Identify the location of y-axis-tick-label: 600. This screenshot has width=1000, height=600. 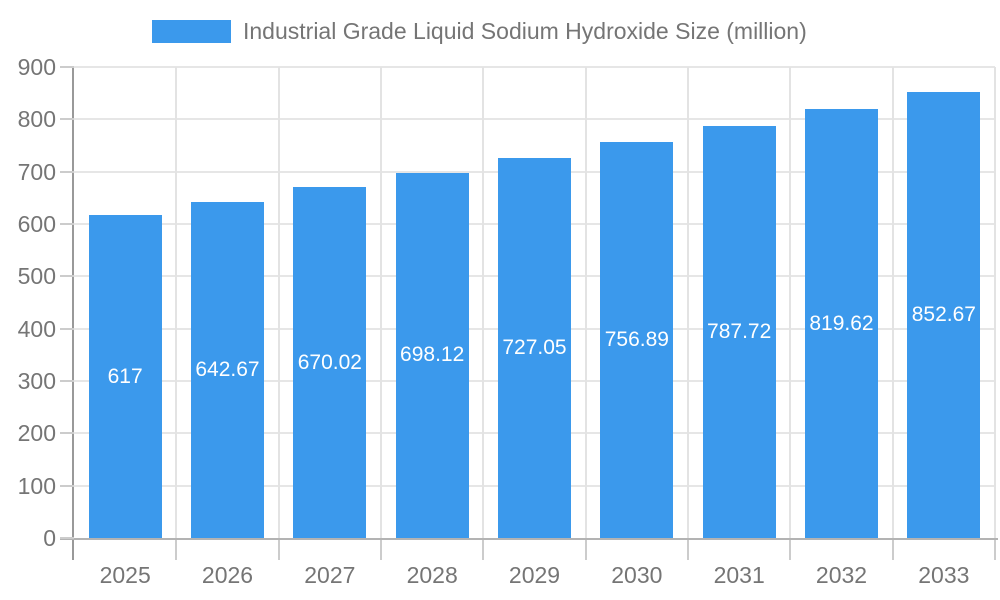
(36, 224).